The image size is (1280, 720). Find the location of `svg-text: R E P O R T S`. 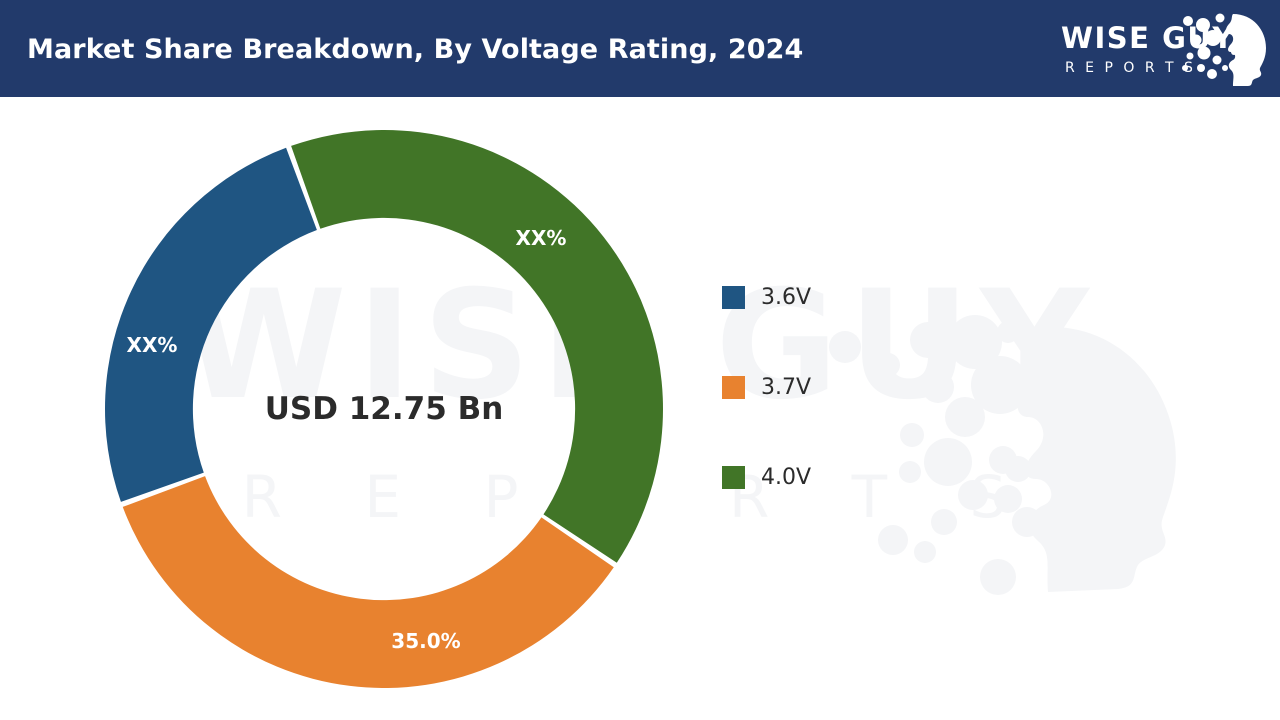

svg-text: R E P O R T S is located at coordinates (1130, 68).